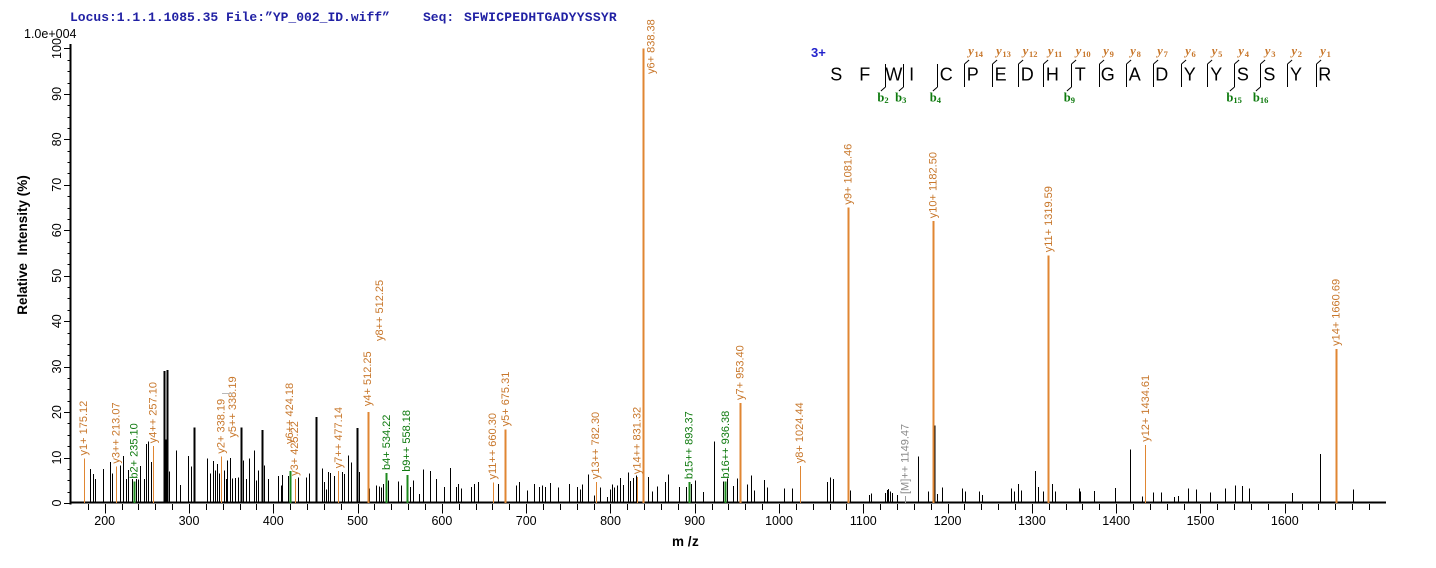 The image size is (1436, 568). What do you see at coordinates (911, 75) in the screenshot?
I see `svg-text: I` at bounding box center [911, 75].